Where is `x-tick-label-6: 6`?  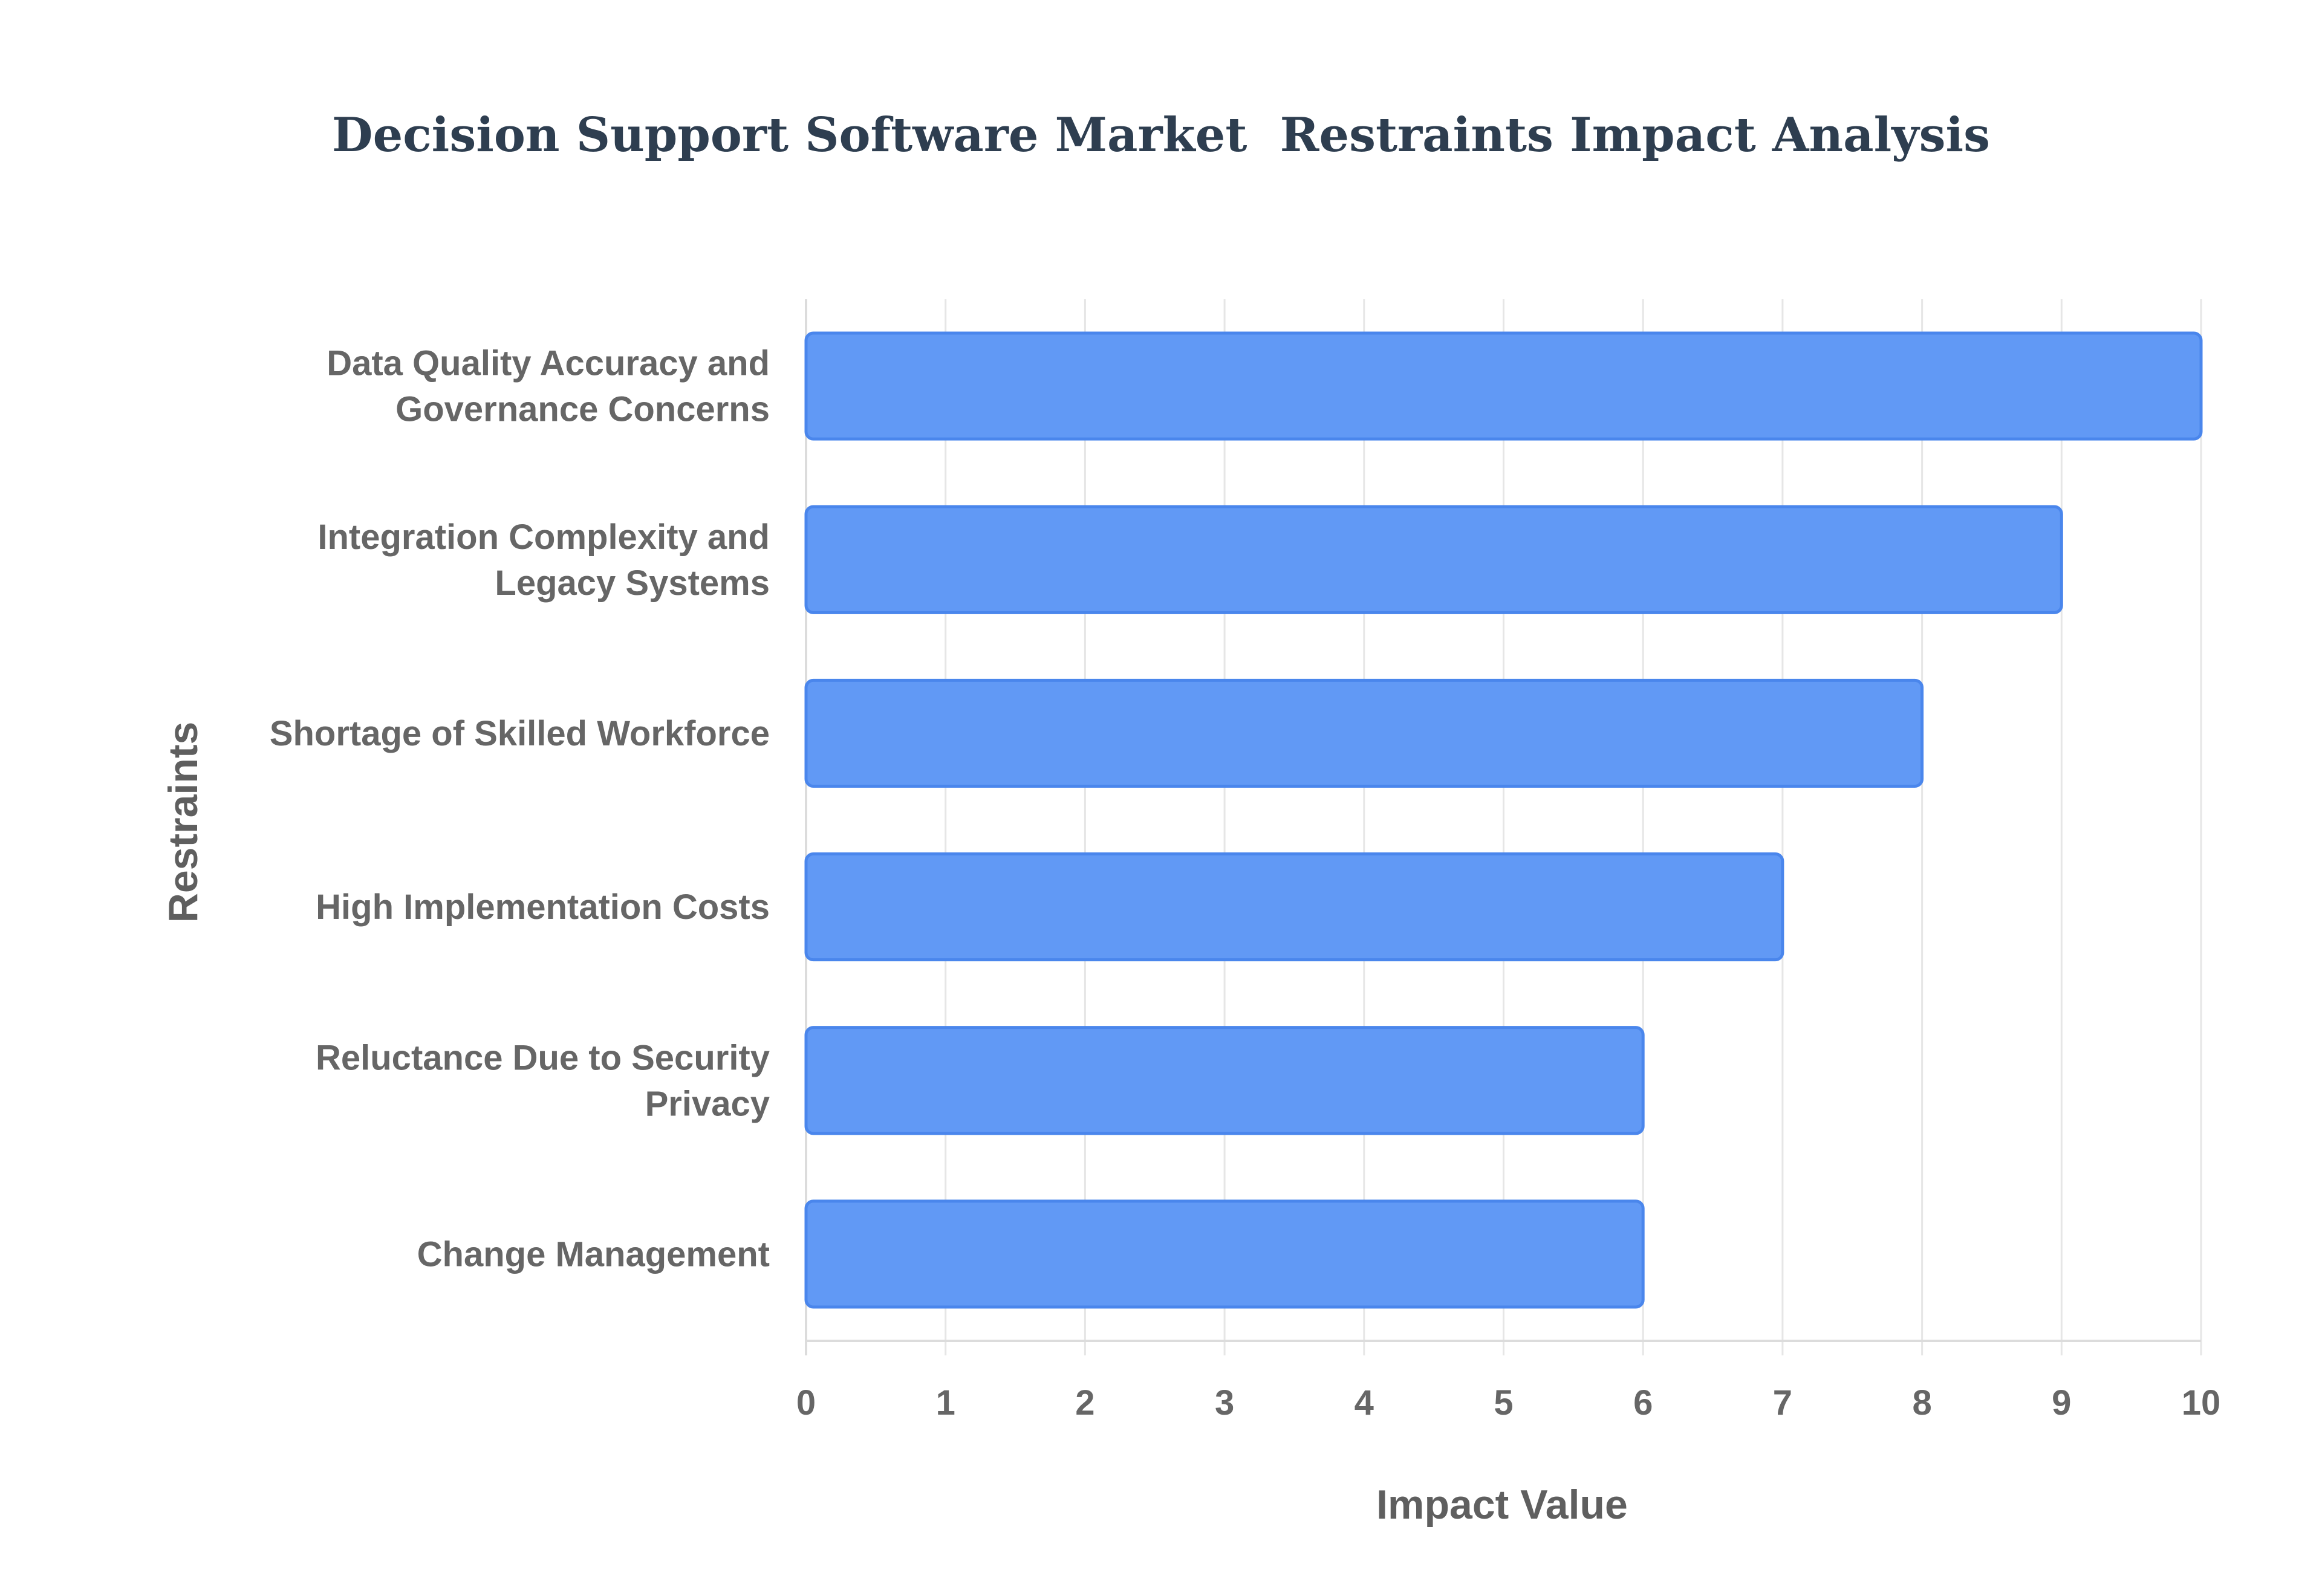
x-tick-label-6: 6 is located at coordinates (1643, 1402).